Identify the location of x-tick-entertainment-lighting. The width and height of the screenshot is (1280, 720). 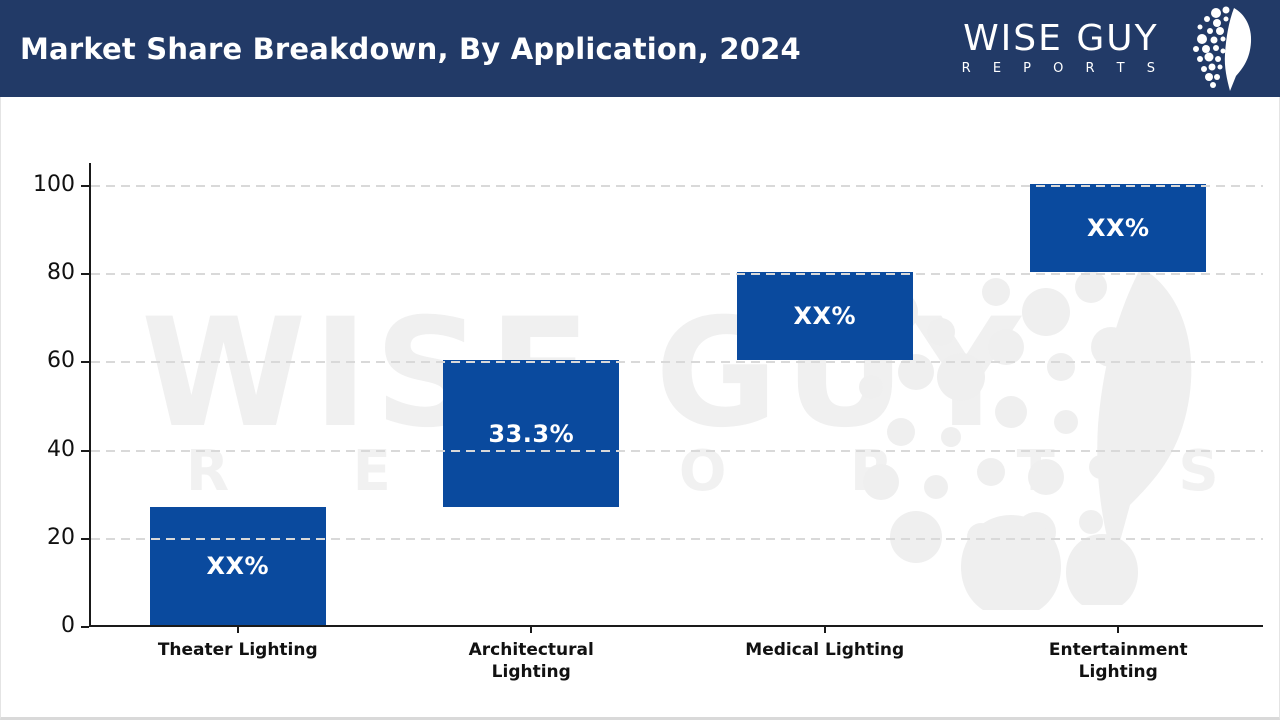
(1118, 629).